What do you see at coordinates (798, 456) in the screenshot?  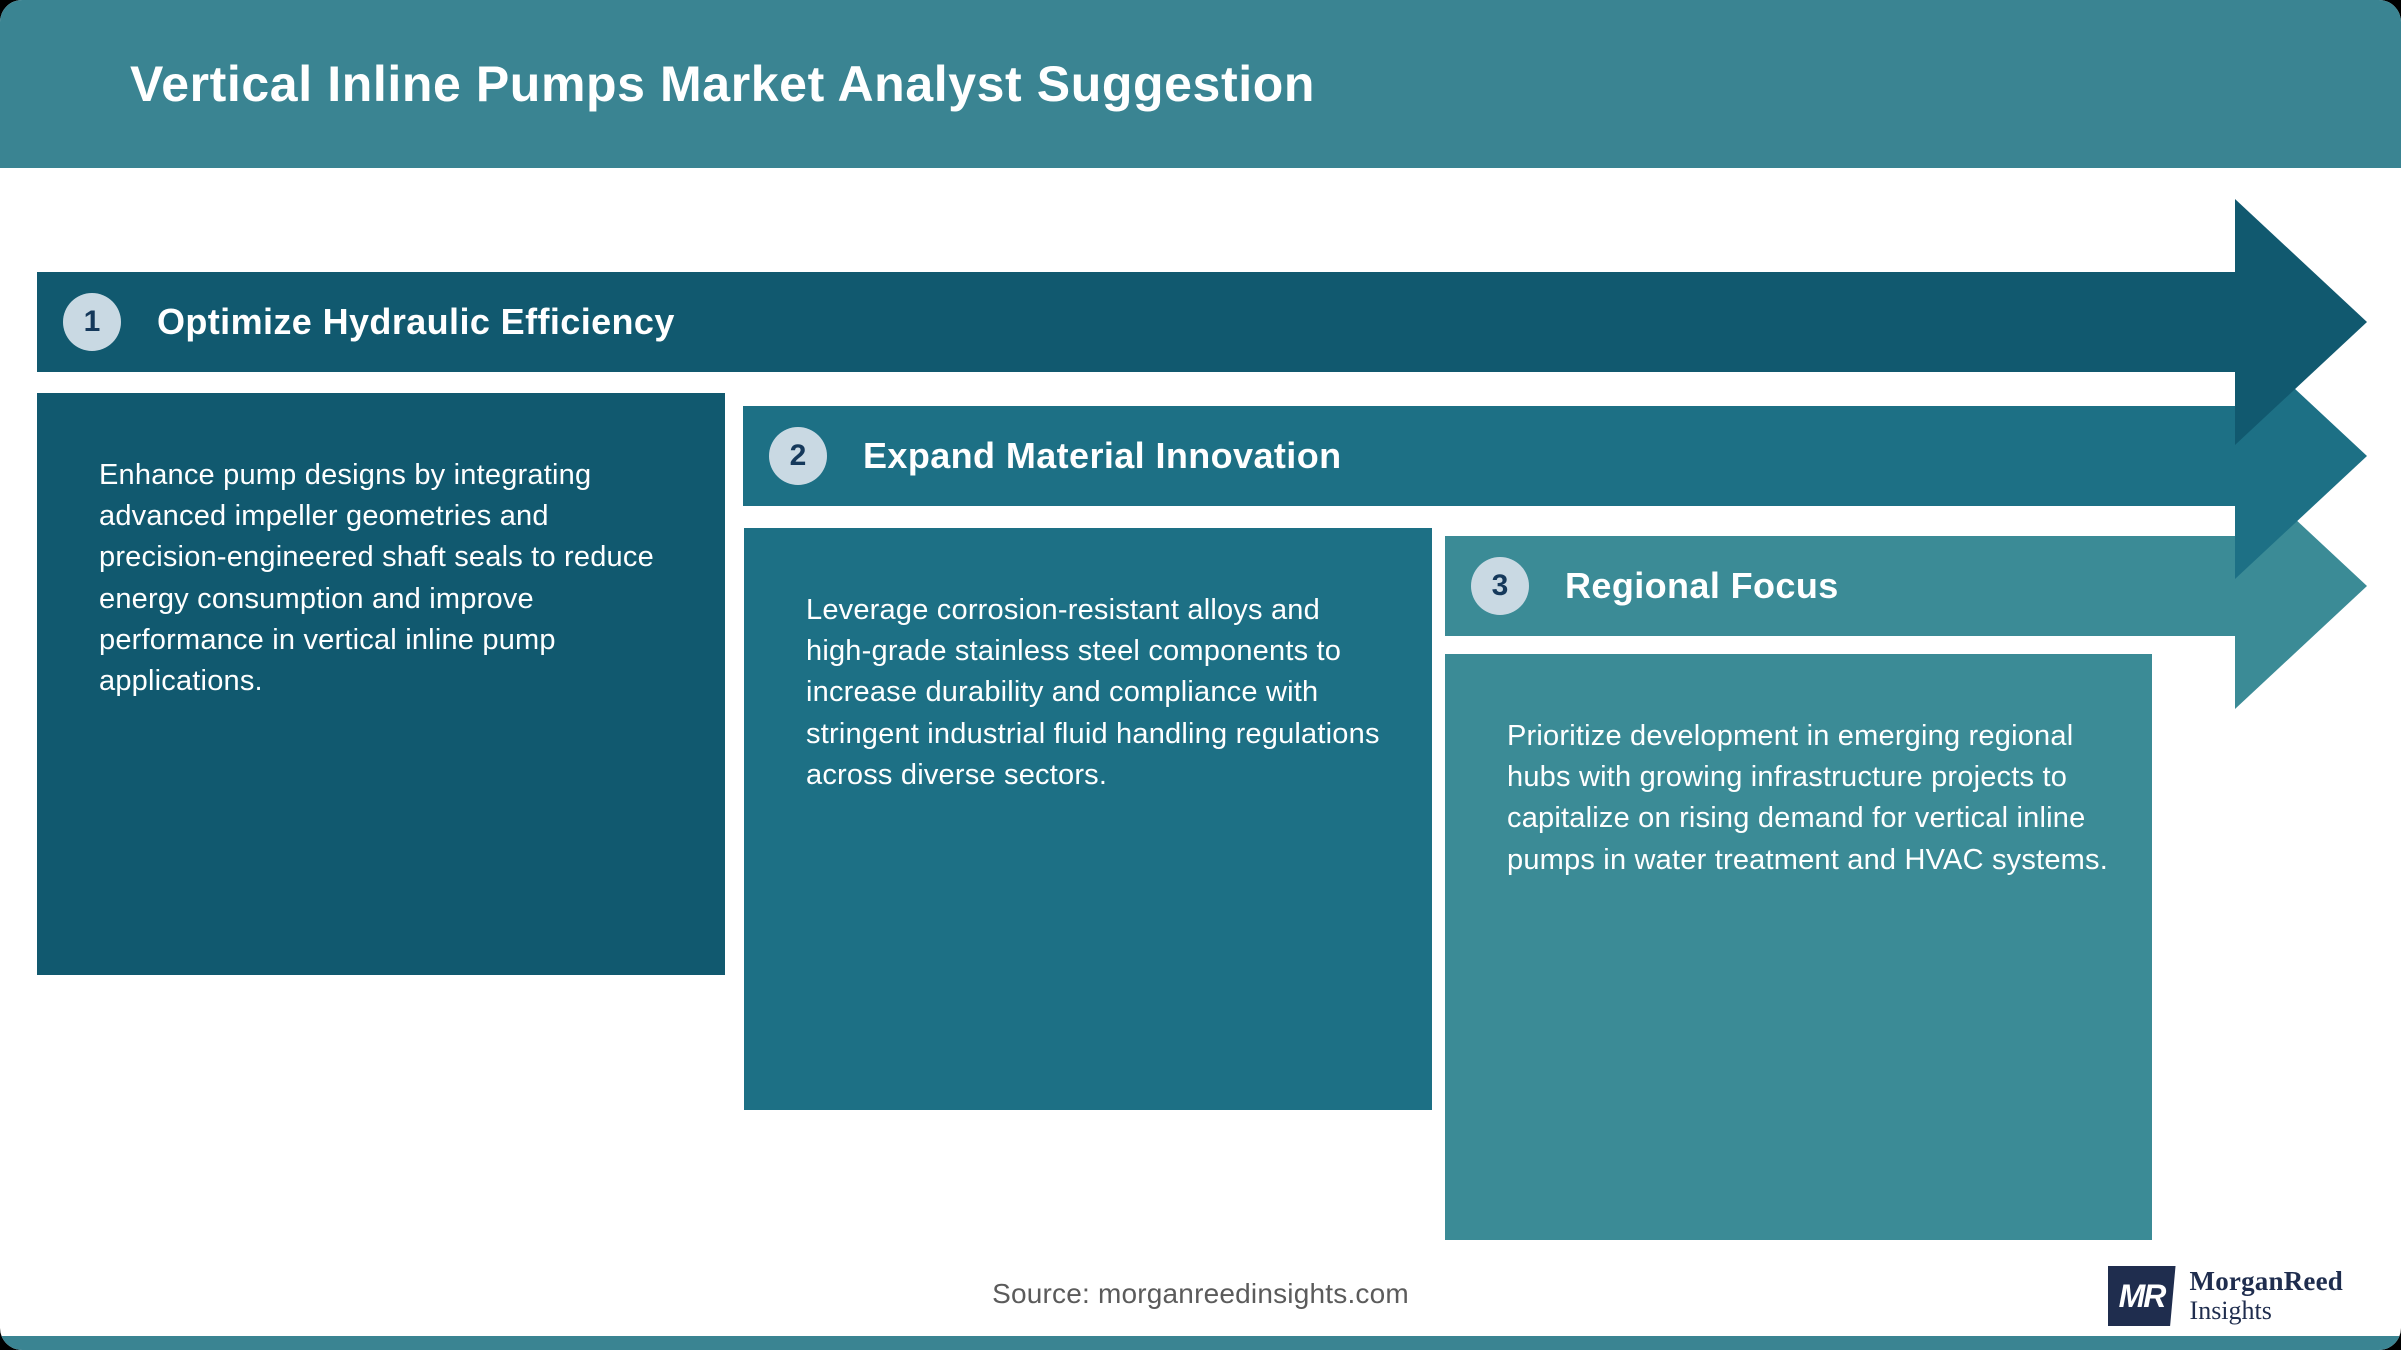 I see `step-2-number-badge: 2` at bounding box center [798, 456].